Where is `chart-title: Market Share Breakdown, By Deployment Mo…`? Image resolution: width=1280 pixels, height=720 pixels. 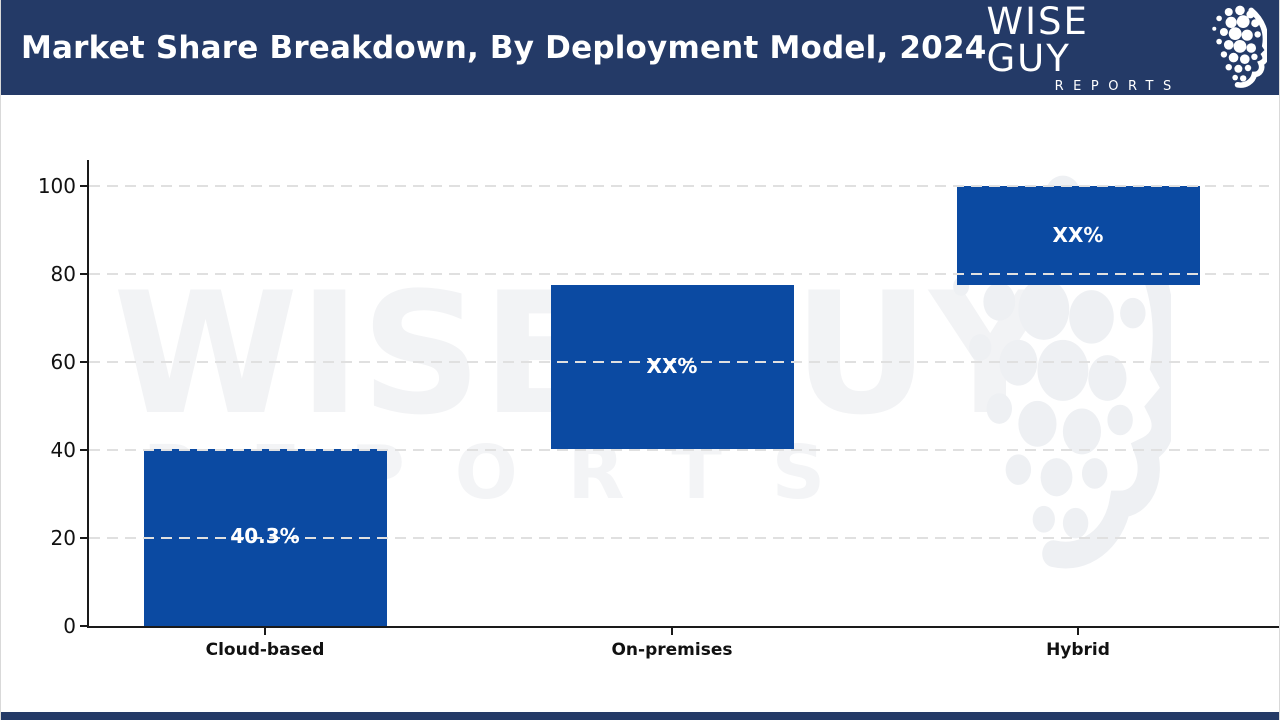
chart-title: Market Share Breakdown, By Deployment Mo… is located at coordinates (504, 47).